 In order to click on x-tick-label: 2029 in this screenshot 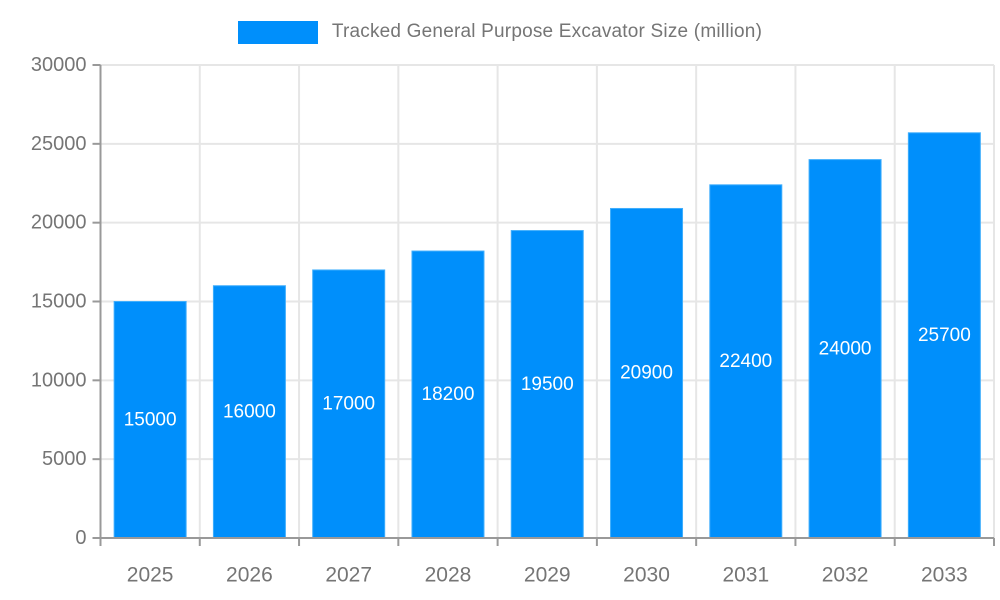, I will do `click(547, 575)`.